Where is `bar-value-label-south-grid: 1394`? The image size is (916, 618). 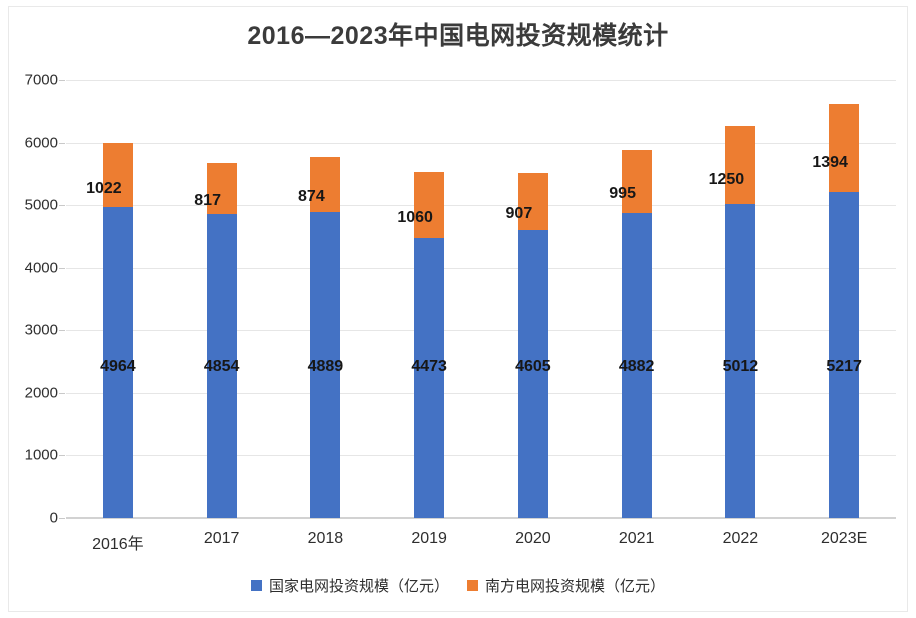 bar-value-label-south-grid: 1394 is located at coordinates (830, 162).